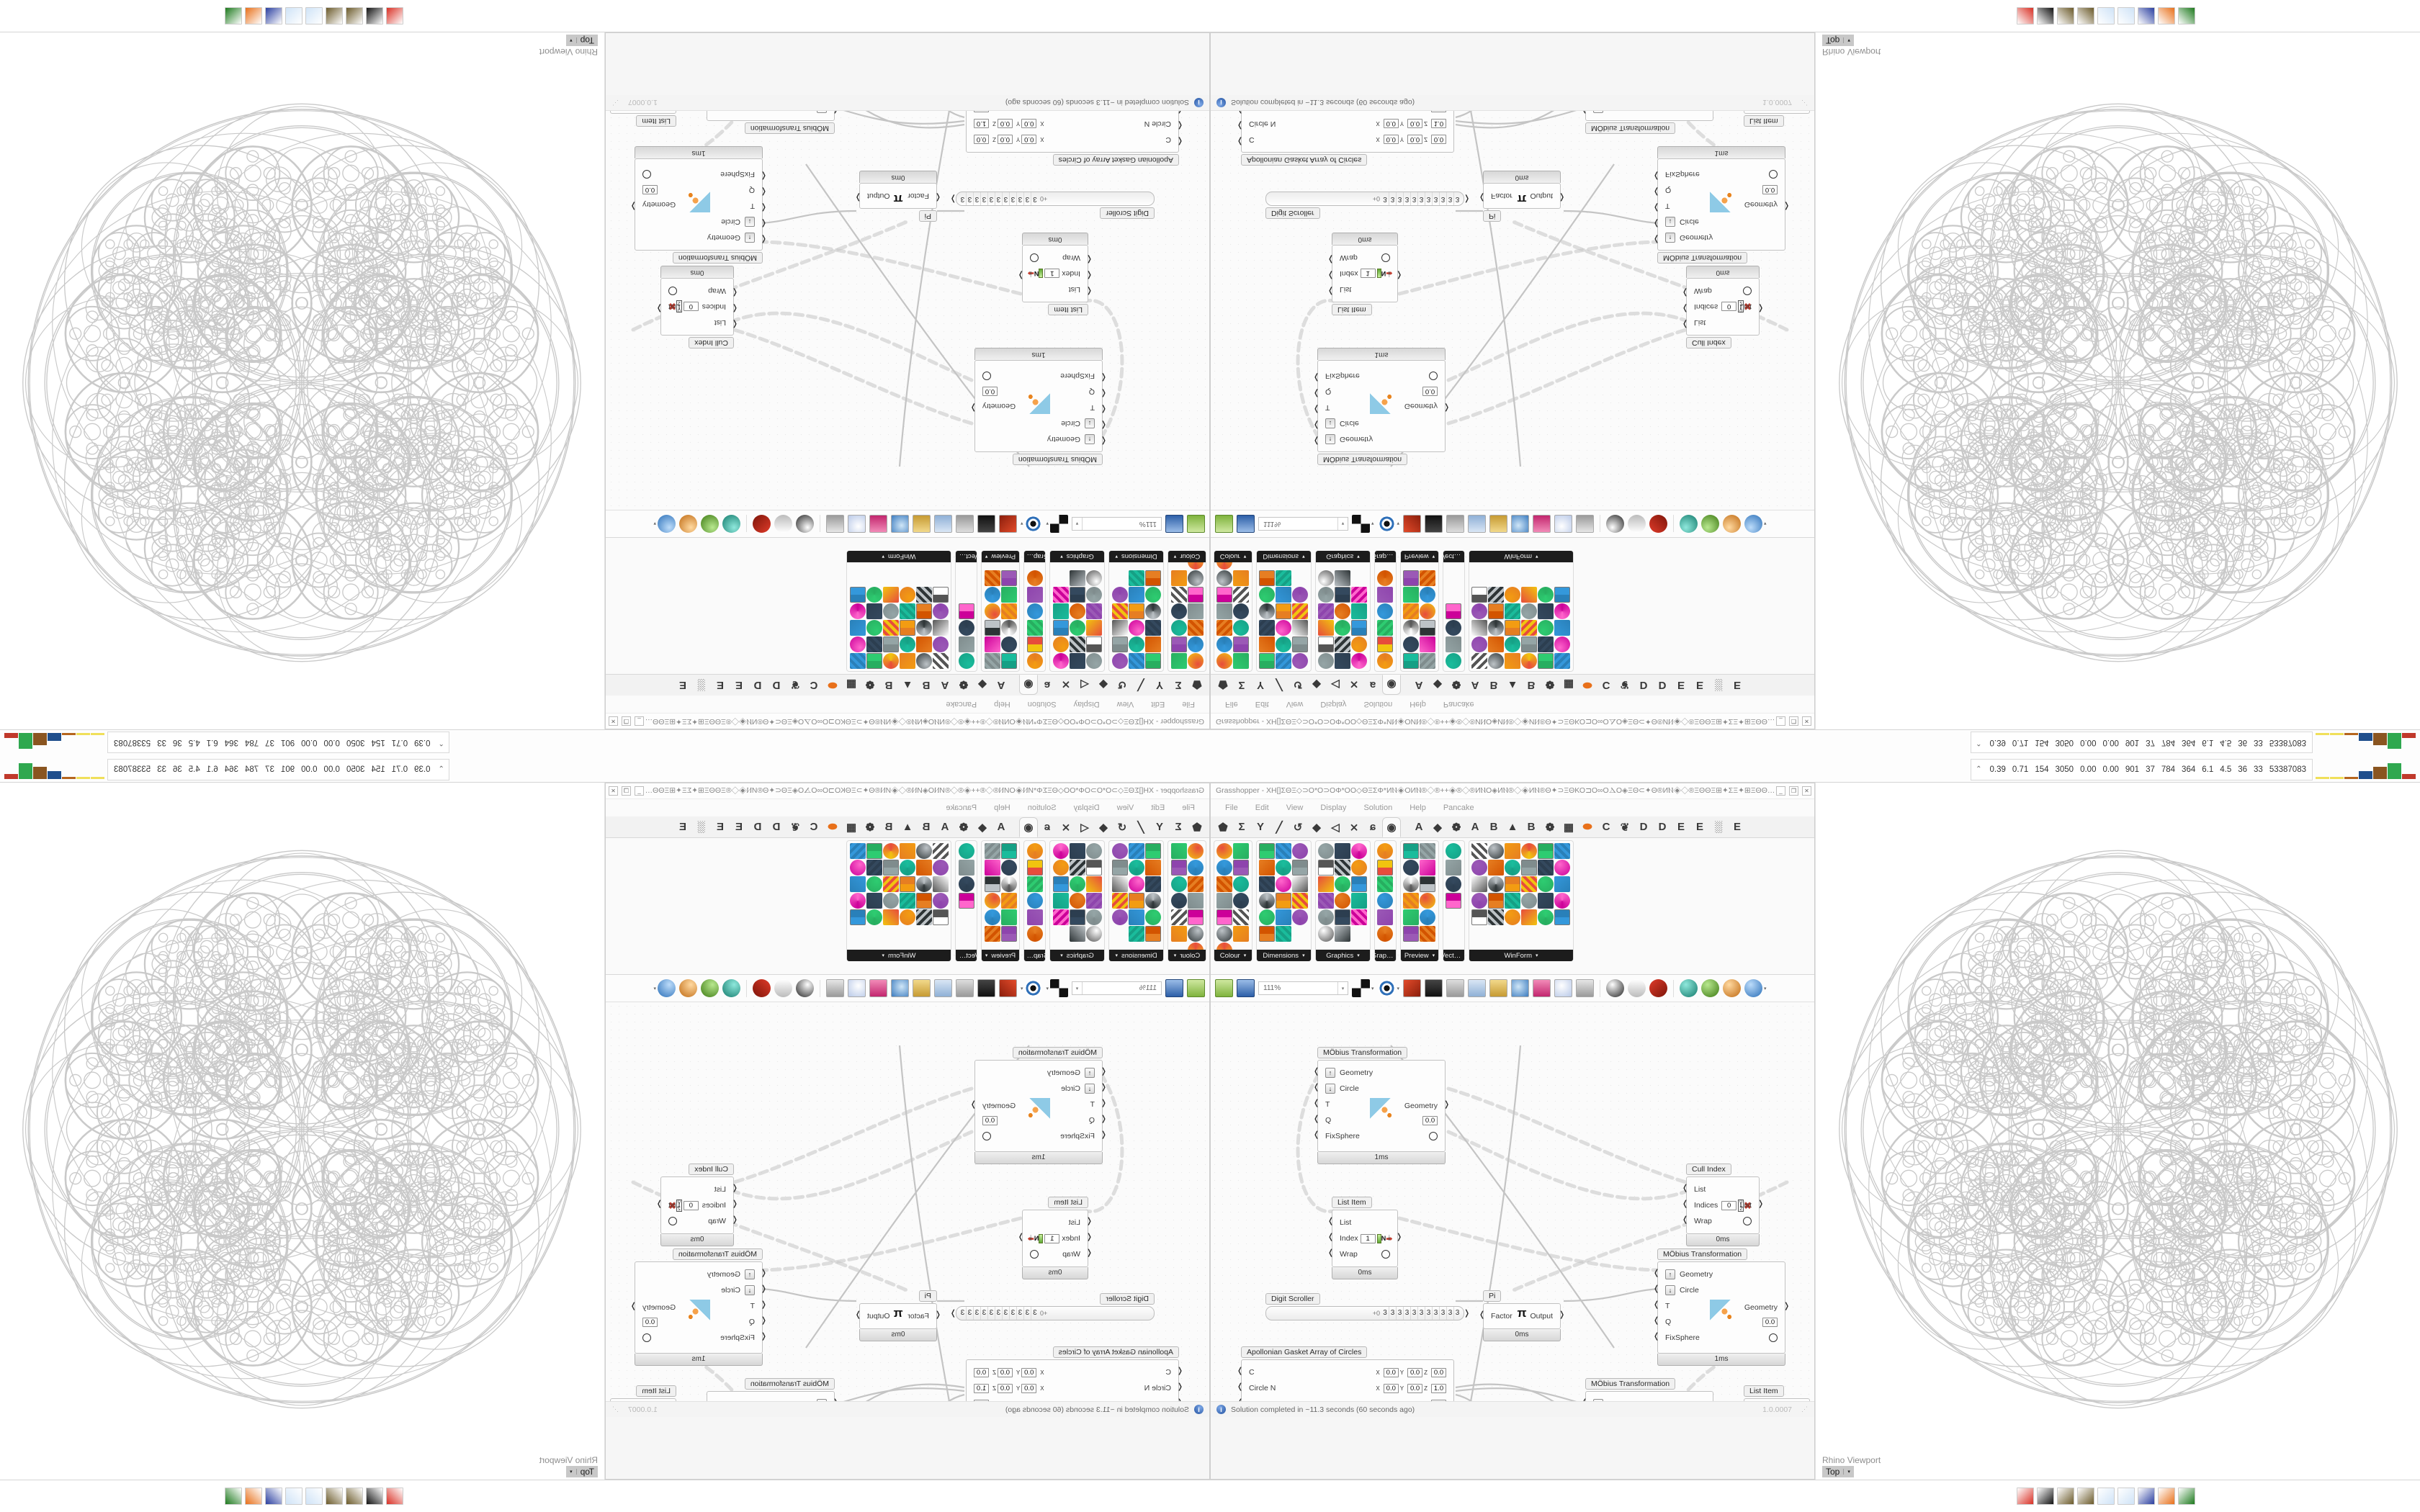 The width and height of the screenshot is (2420, 1512). I want to click on ribbon-tab-0: ⬟, so click(1197, 684).